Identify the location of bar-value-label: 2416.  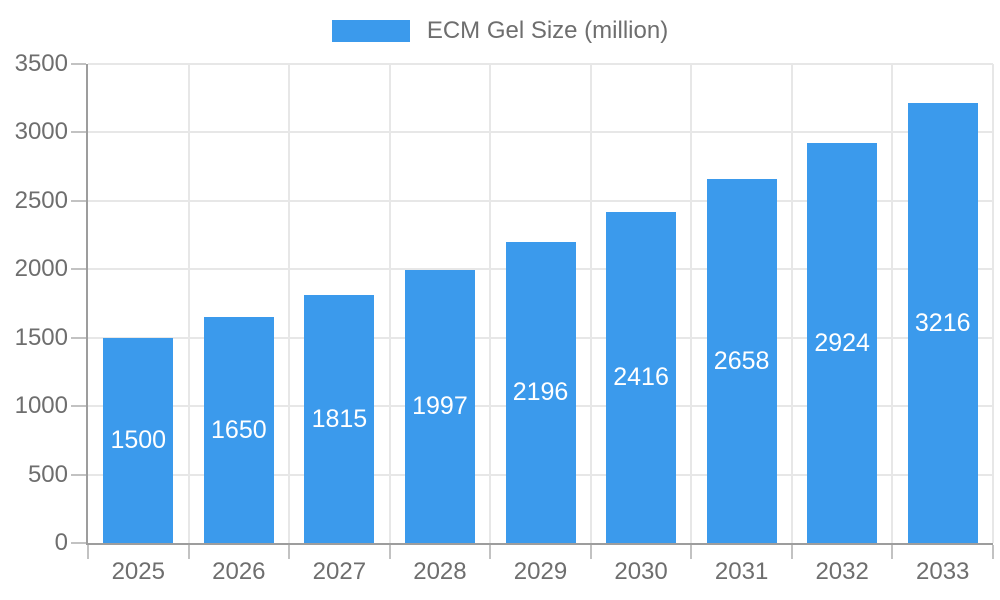
(641, 377).